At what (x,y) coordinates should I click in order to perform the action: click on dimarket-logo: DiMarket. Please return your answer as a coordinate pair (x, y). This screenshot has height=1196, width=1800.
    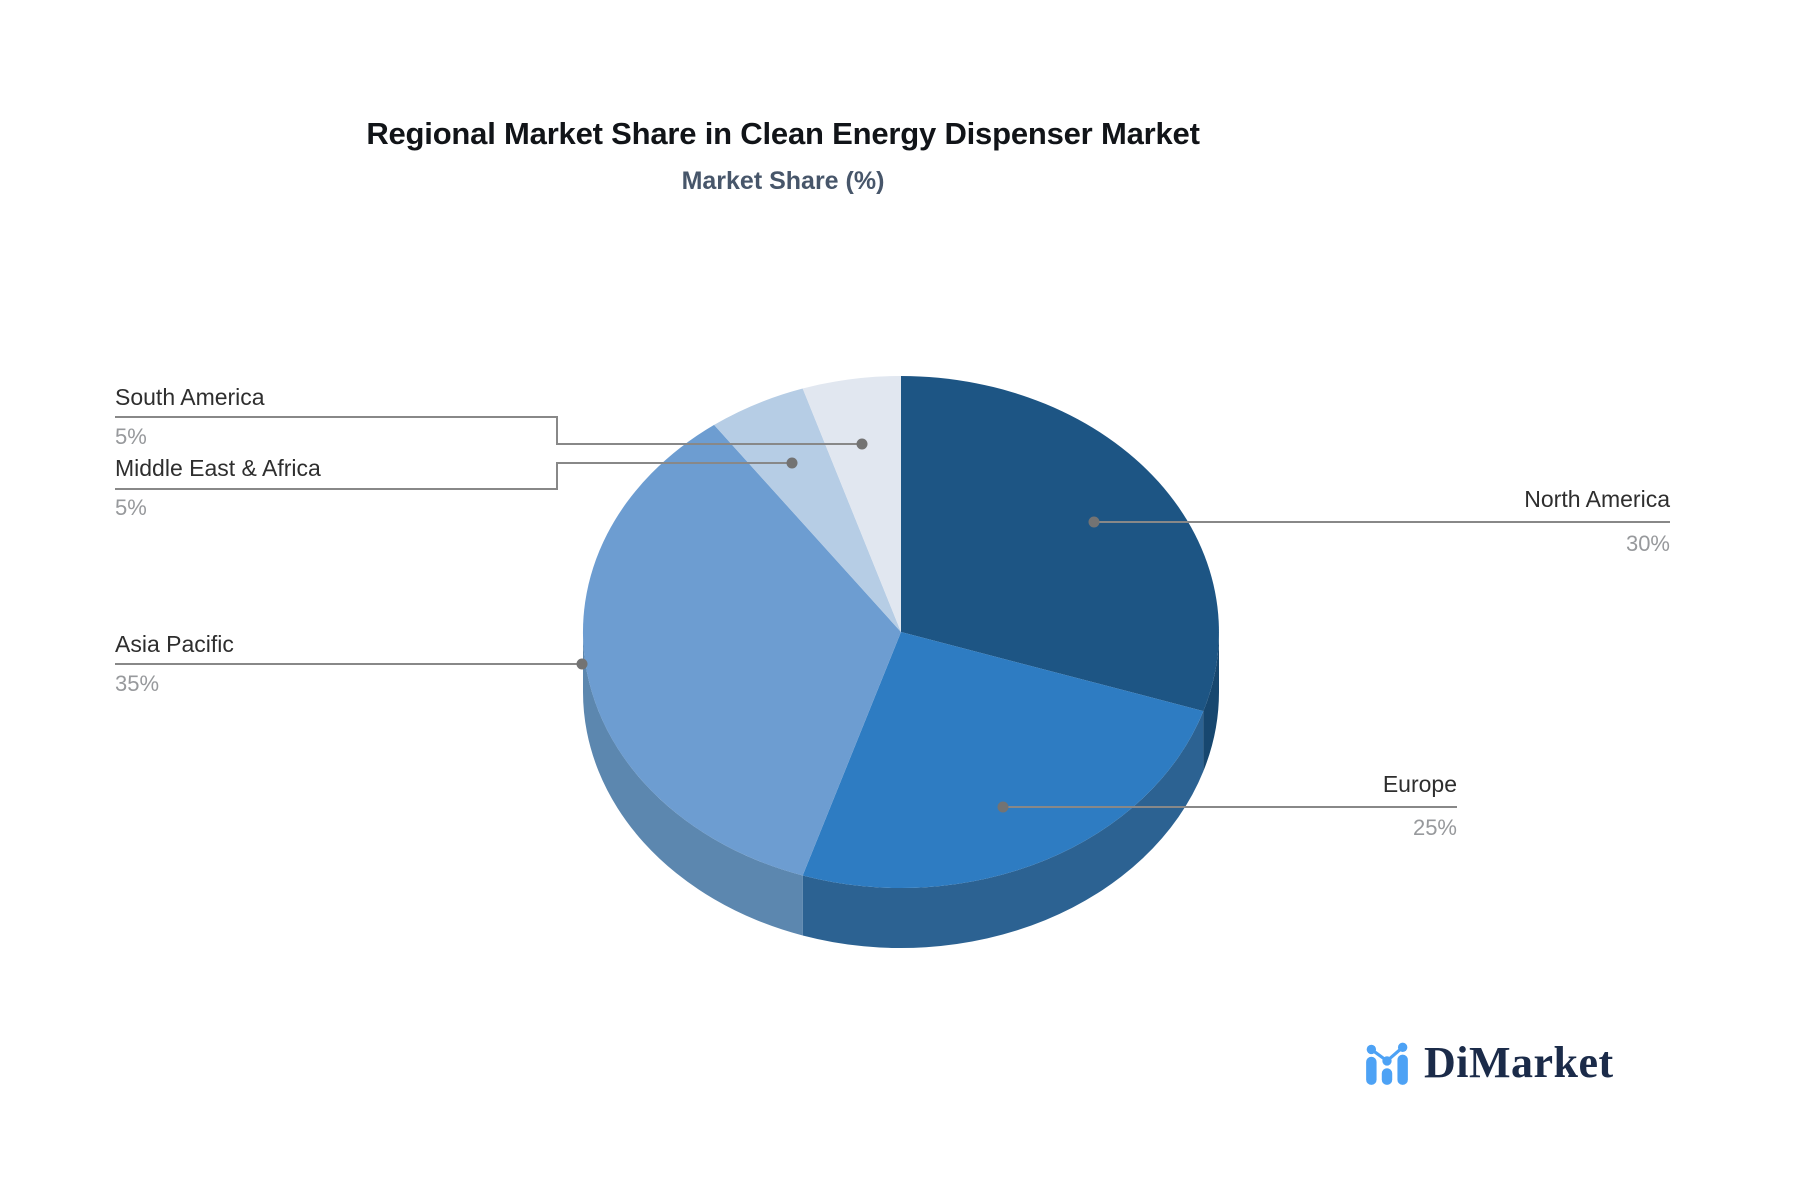
    Looking at the image, I should click on (1488, 1063).